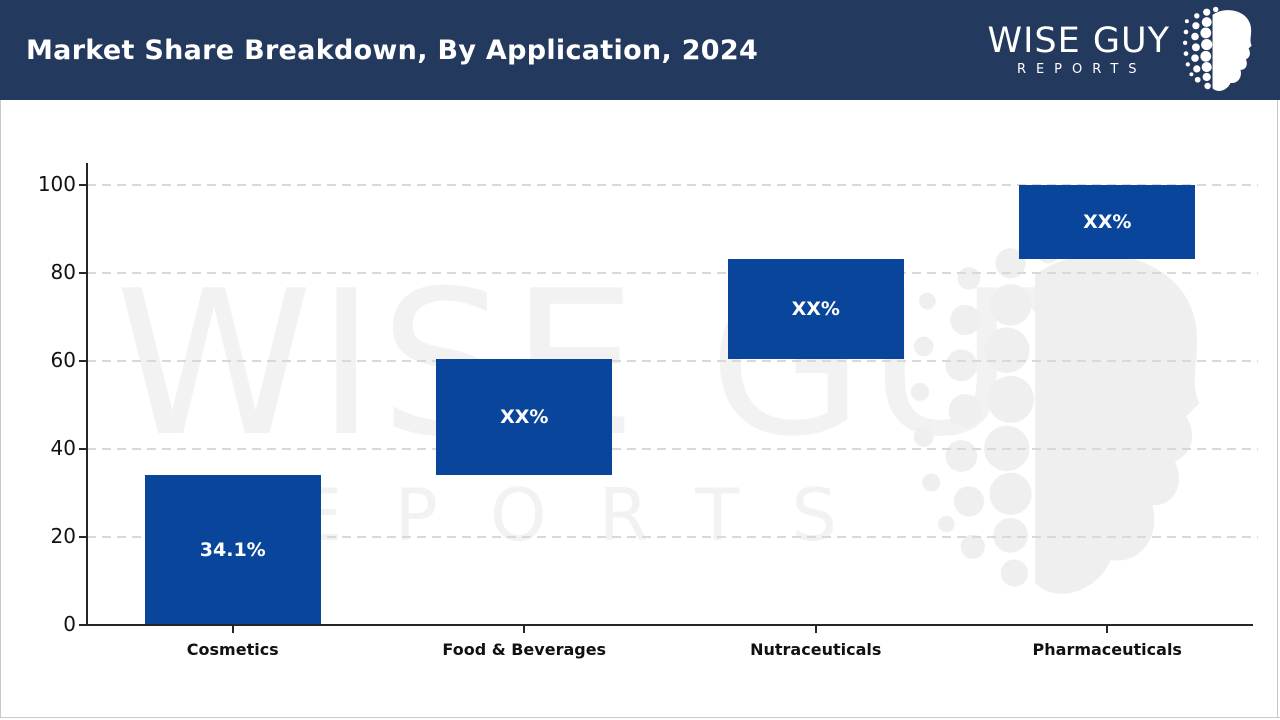 The width and height of the screenshot is (1280, 720). Describe the element at coordinates (524, 629) in the screenshot. I see `x-tick-mark-food-beverages` at that location.